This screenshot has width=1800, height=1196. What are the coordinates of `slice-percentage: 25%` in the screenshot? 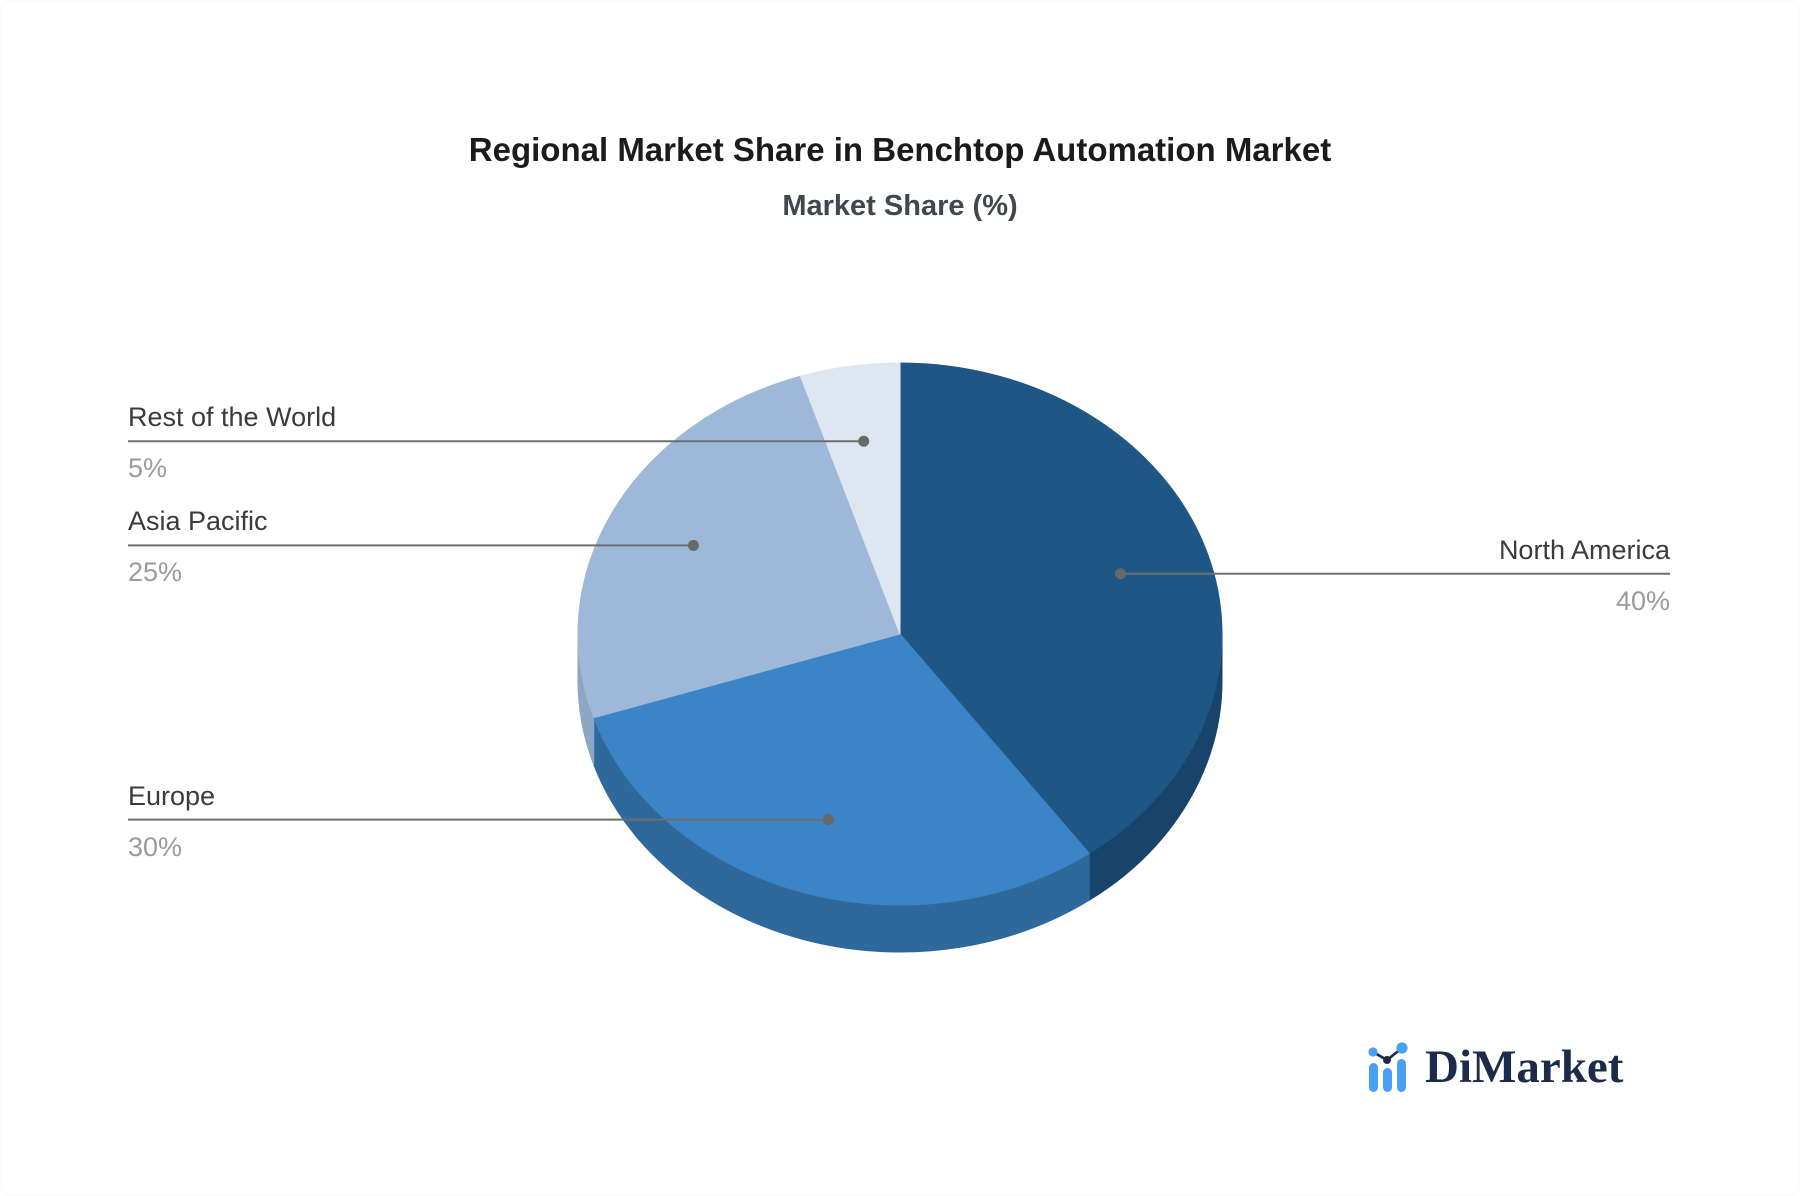 It's located at (155, 572).